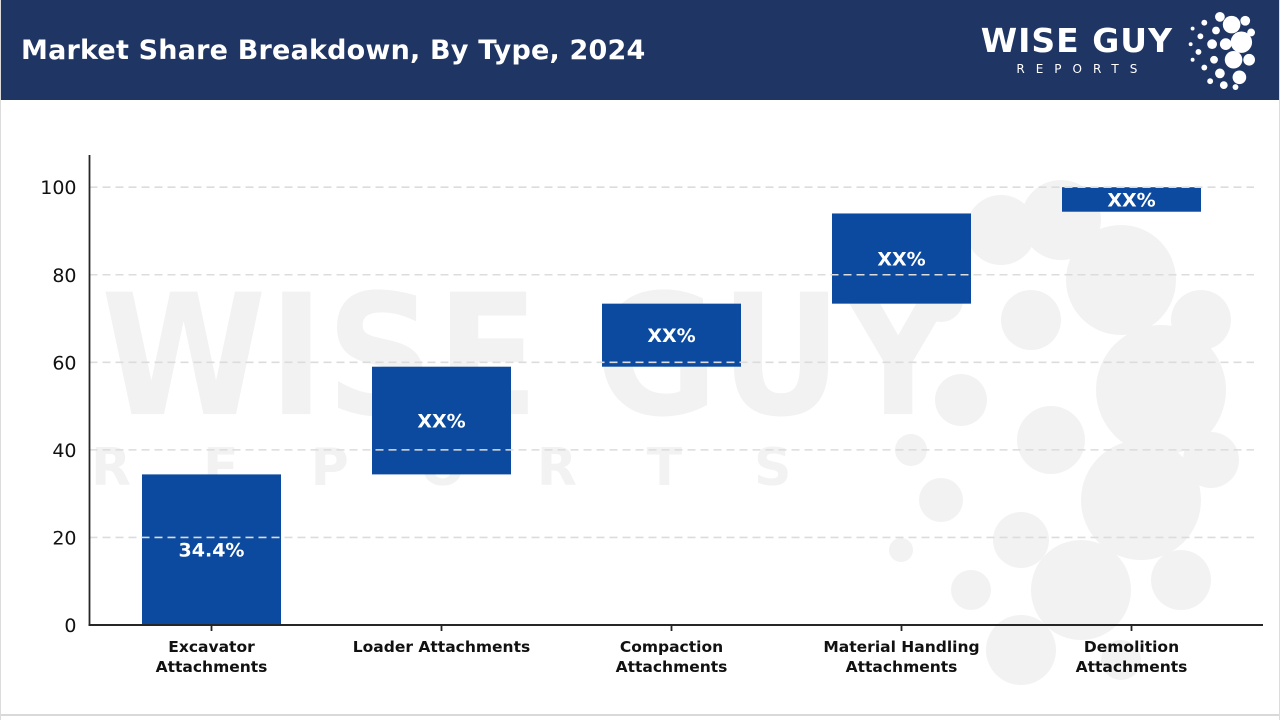 The width and height of the screenshot is (1280, 720). I want to click on x-axis-label: Demolition Attachments, so click(1132, 657).